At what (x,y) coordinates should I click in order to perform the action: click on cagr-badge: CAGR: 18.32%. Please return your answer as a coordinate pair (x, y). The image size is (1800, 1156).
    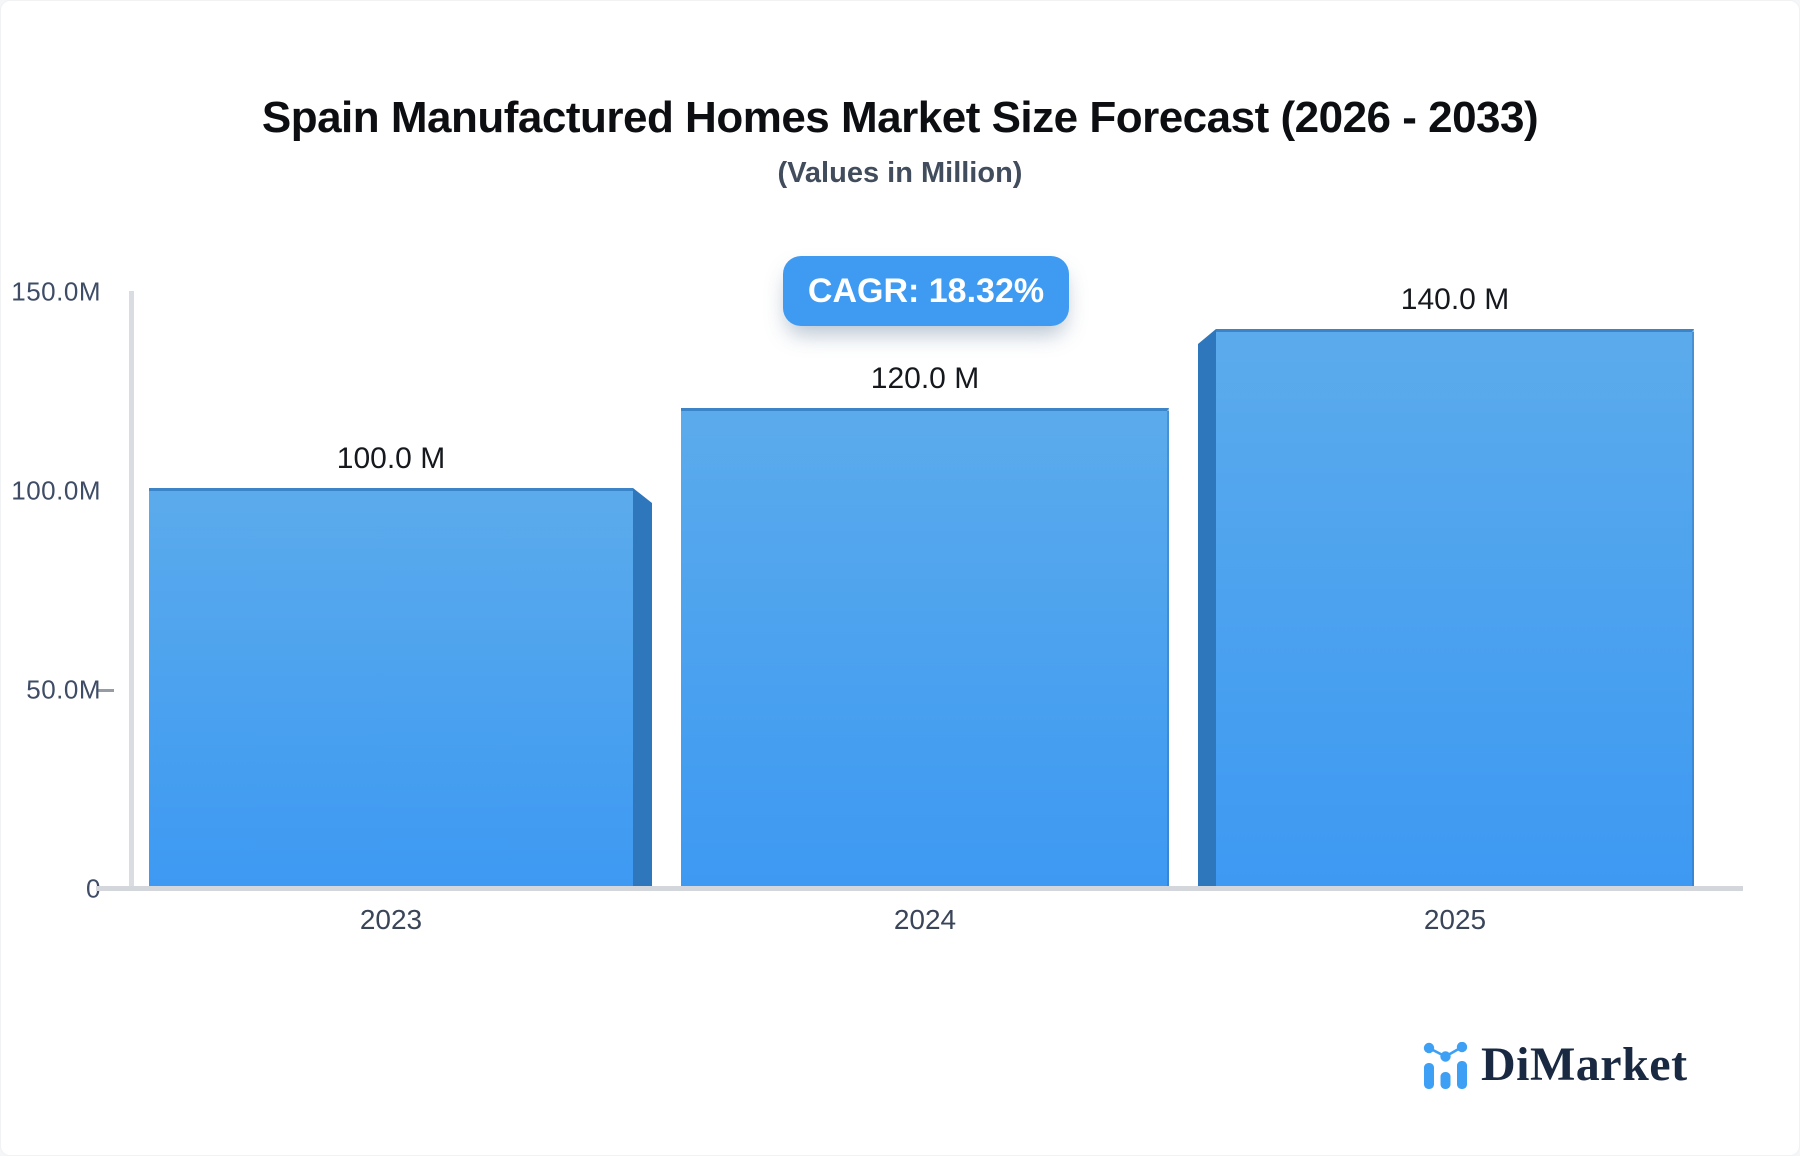
    Looking at the image, I should click on (926, 291).